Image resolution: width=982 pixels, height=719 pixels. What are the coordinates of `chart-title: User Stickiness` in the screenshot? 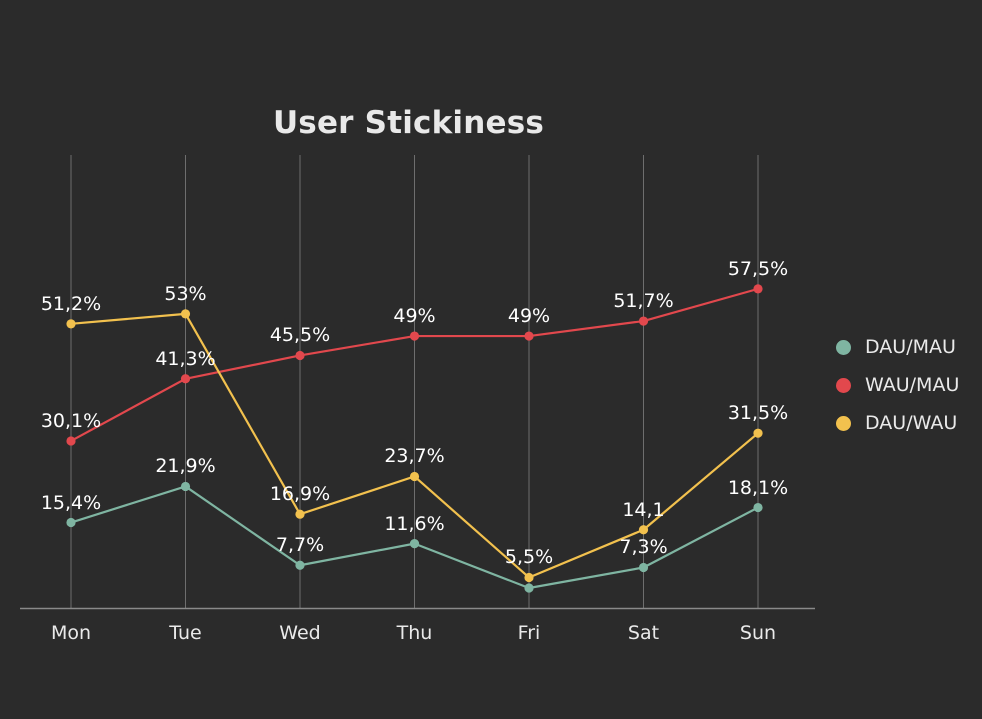 It's located at (408, 123).